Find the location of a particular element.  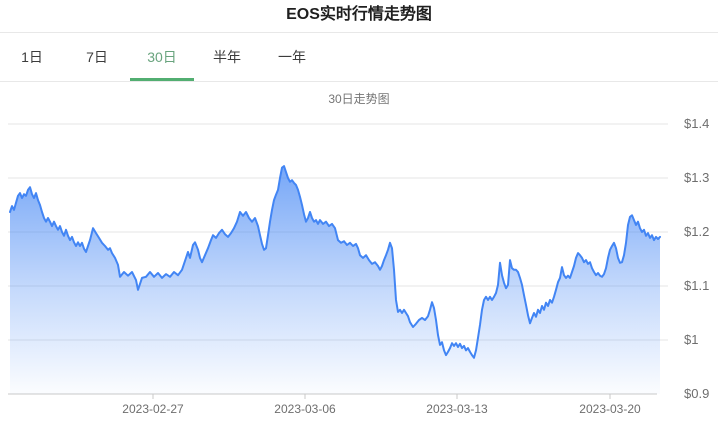

y-axis-label: $0.9 is located at coordinates (697, 393).